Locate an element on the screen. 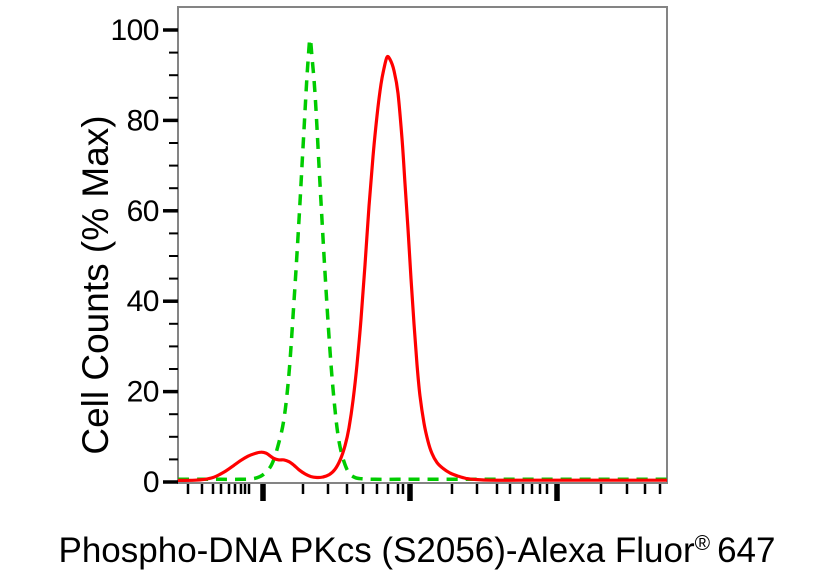 Image resolution: width=834 pixels, height=580 pixels. y-axis-title: Cell Counts (% Max) is located at coordinates (95, 285).